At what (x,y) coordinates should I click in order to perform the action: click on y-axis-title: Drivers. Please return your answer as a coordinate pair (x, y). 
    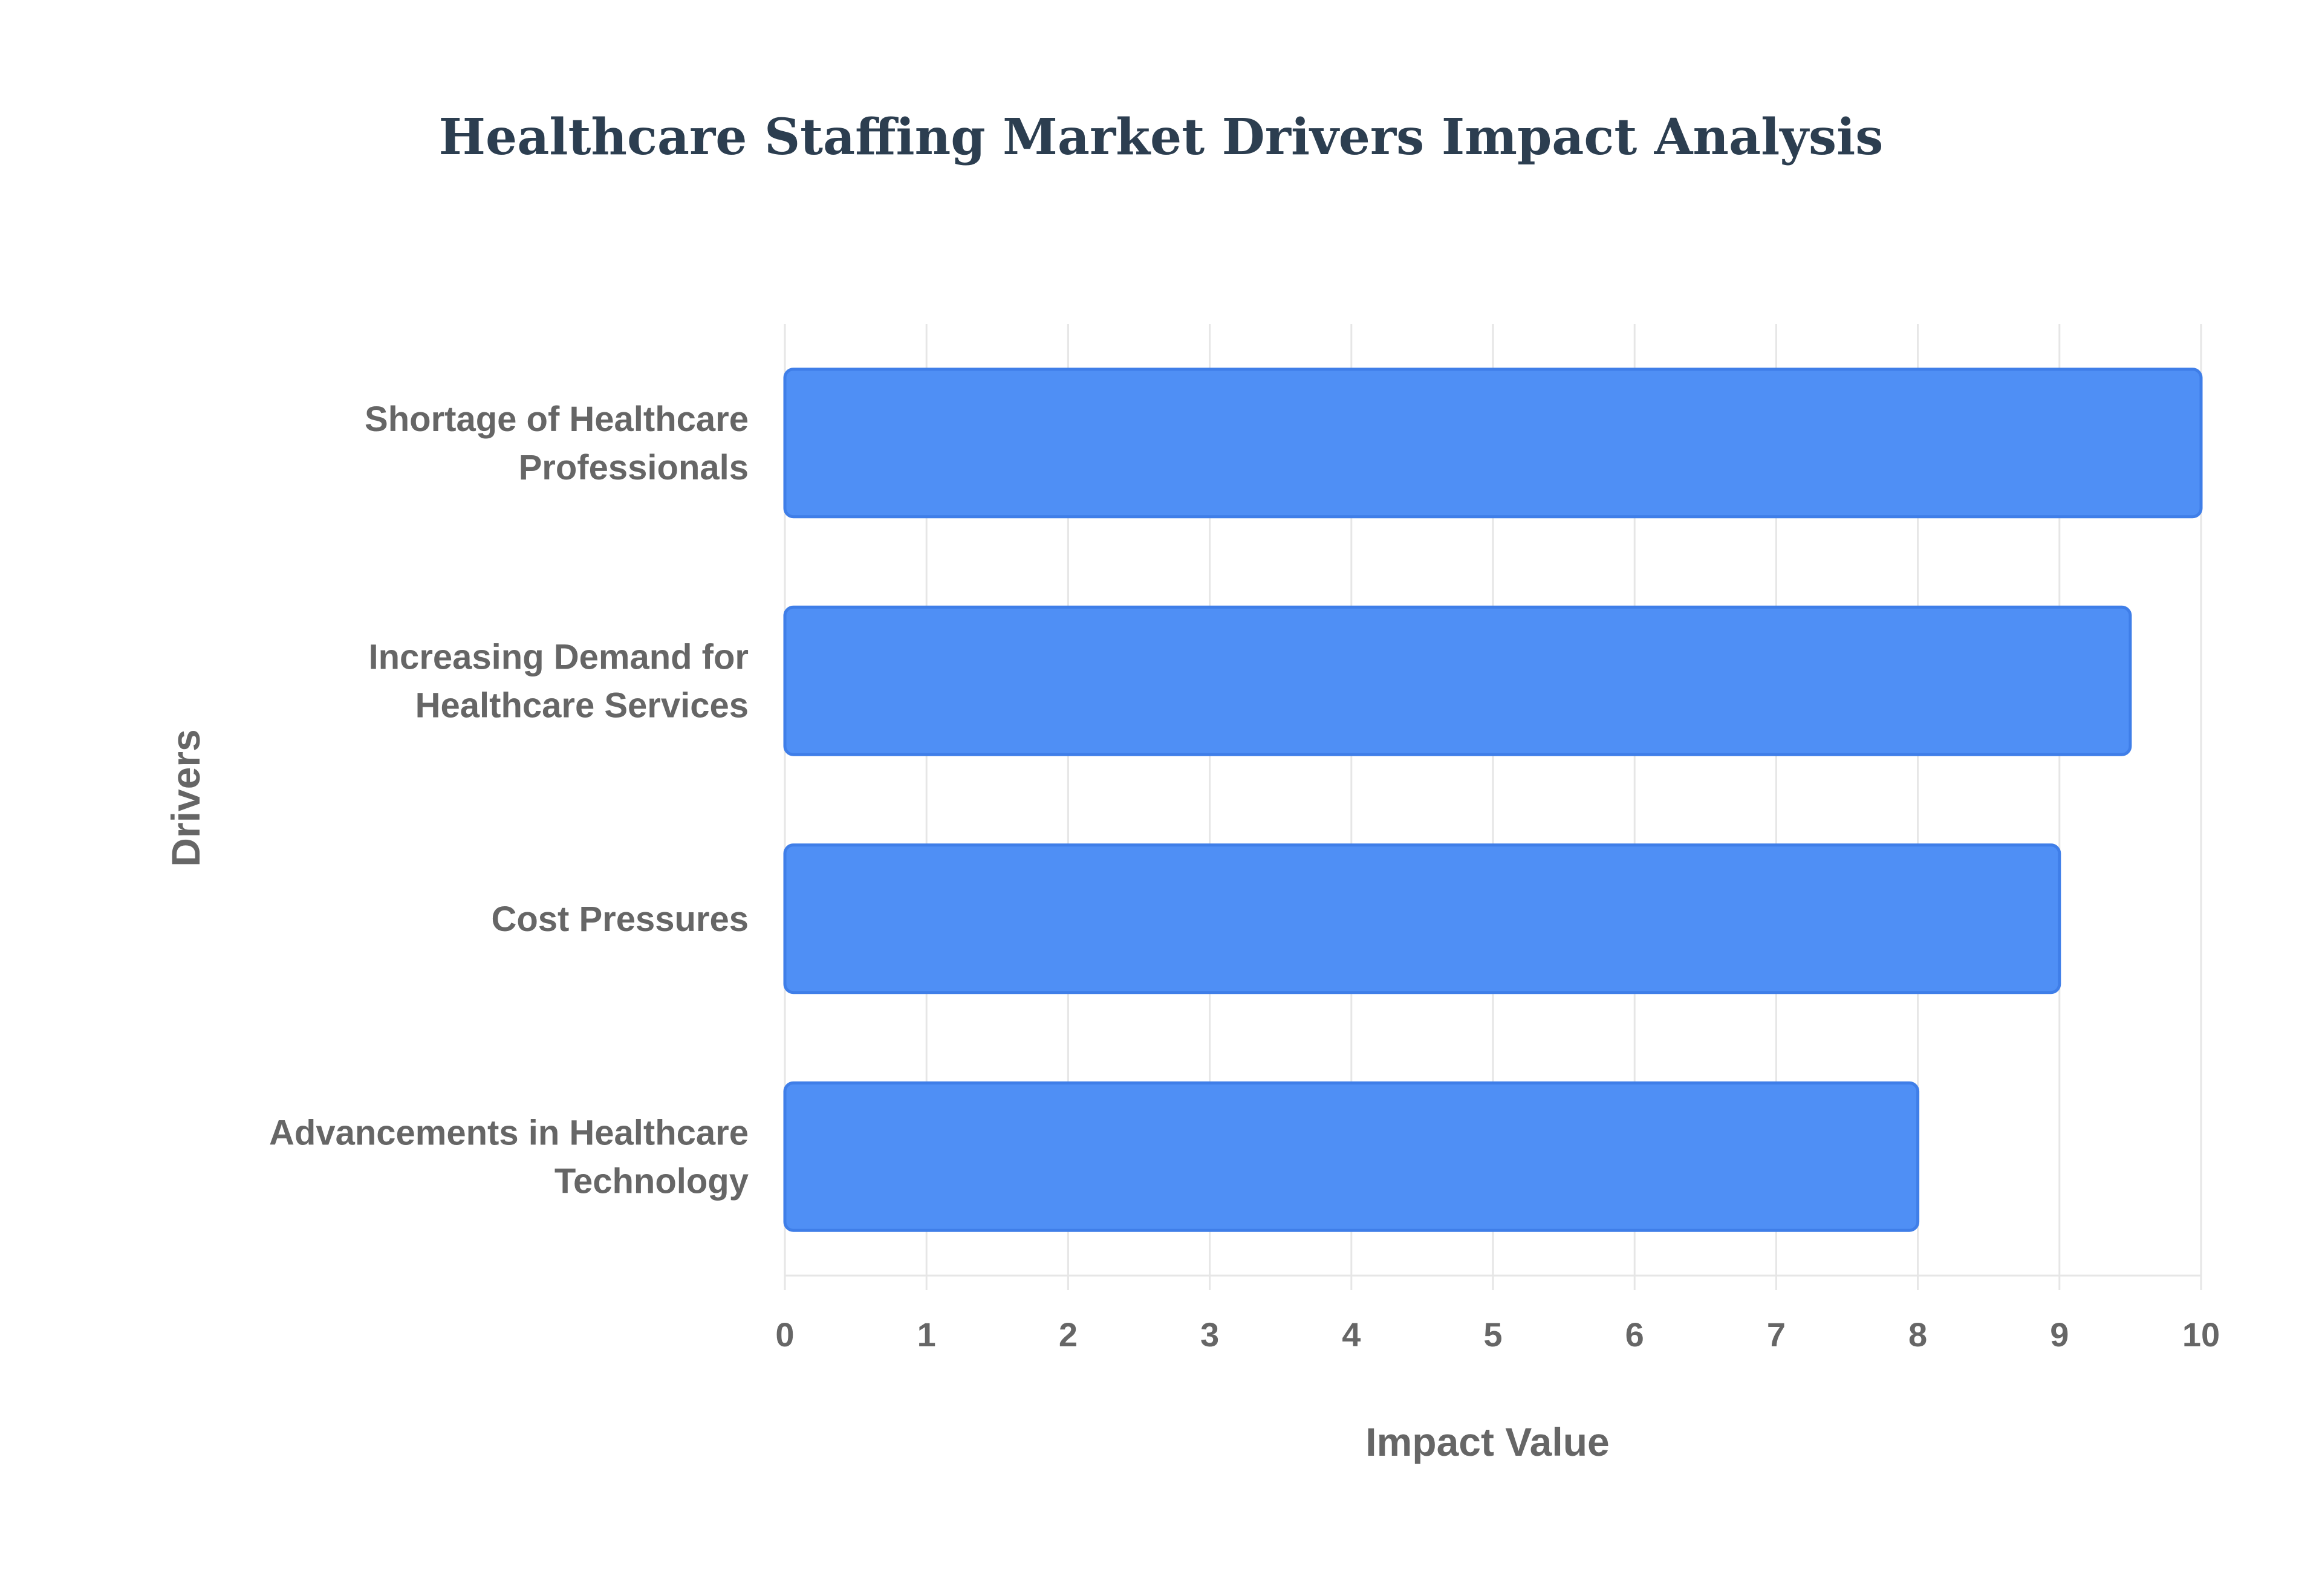
    Looking at the image, I should click on (185, 798).